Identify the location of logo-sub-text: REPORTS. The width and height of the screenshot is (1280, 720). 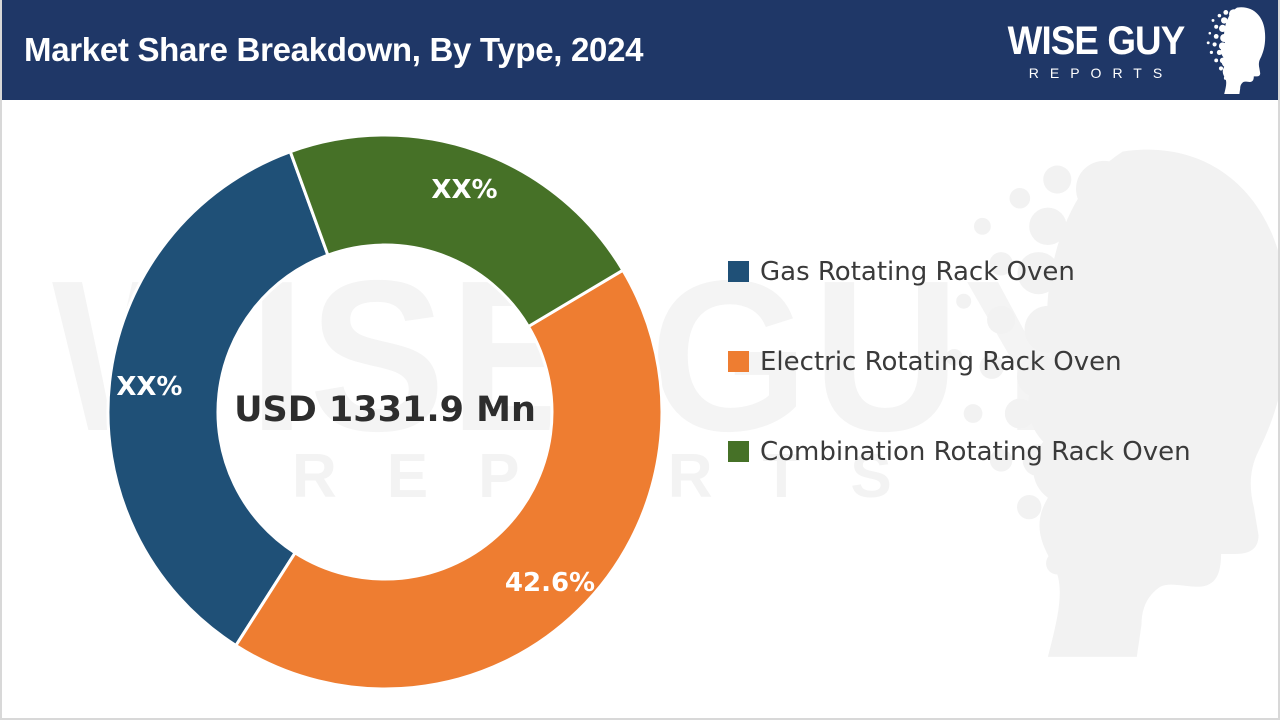
(1101, 73).